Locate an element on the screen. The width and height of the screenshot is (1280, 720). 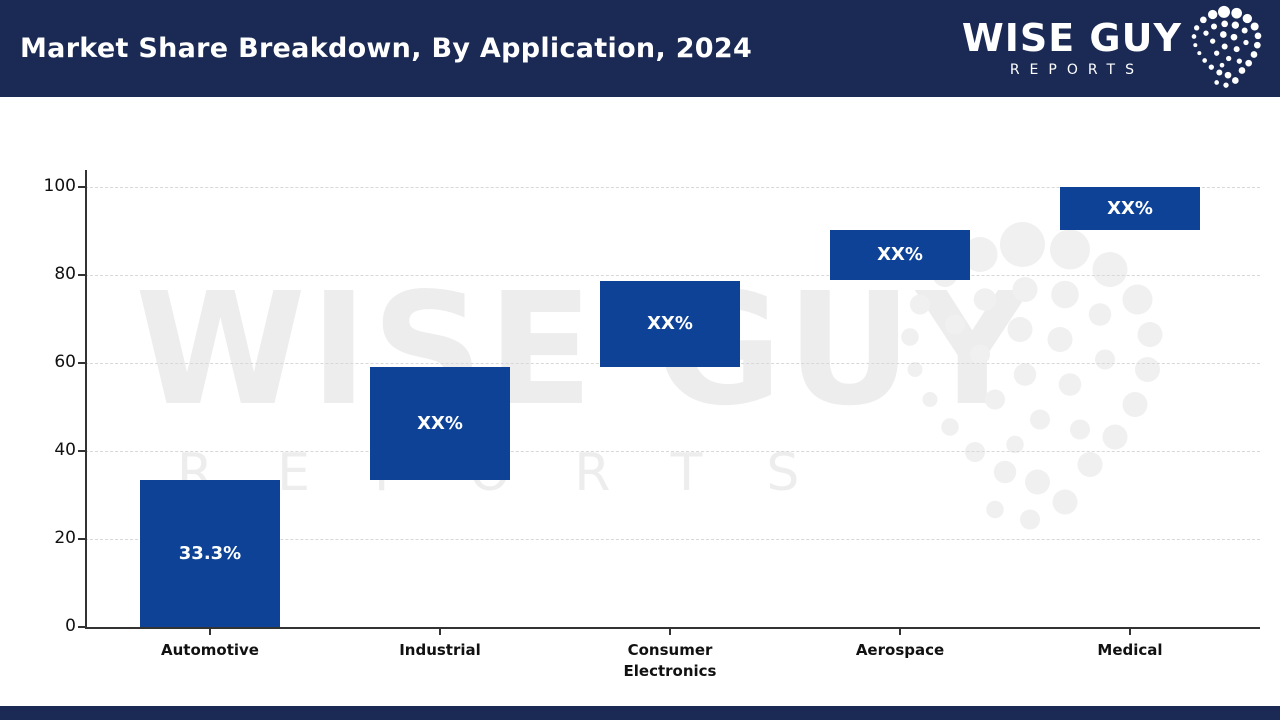
x-axis-category-label: Aerospace is located at coordinates (900, 650).